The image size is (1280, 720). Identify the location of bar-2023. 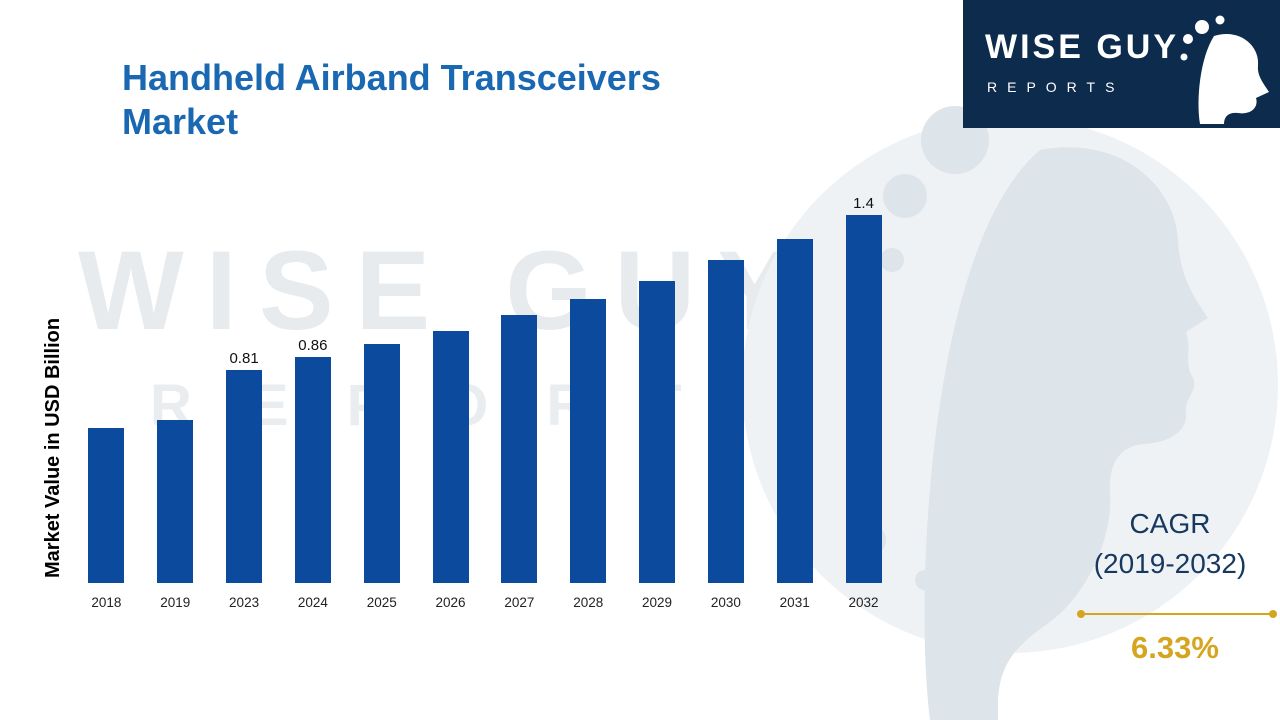
(244, 476).